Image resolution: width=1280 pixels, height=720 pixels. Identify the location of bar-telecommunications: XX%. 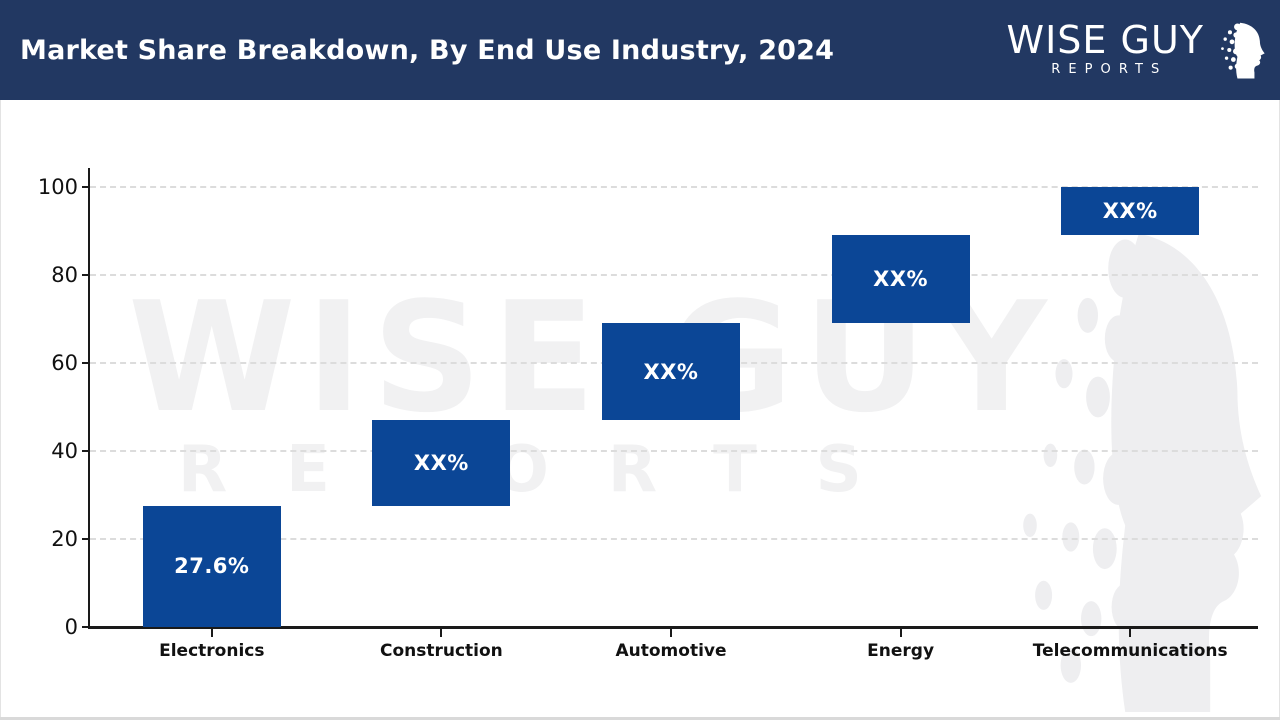
(1130, 211).